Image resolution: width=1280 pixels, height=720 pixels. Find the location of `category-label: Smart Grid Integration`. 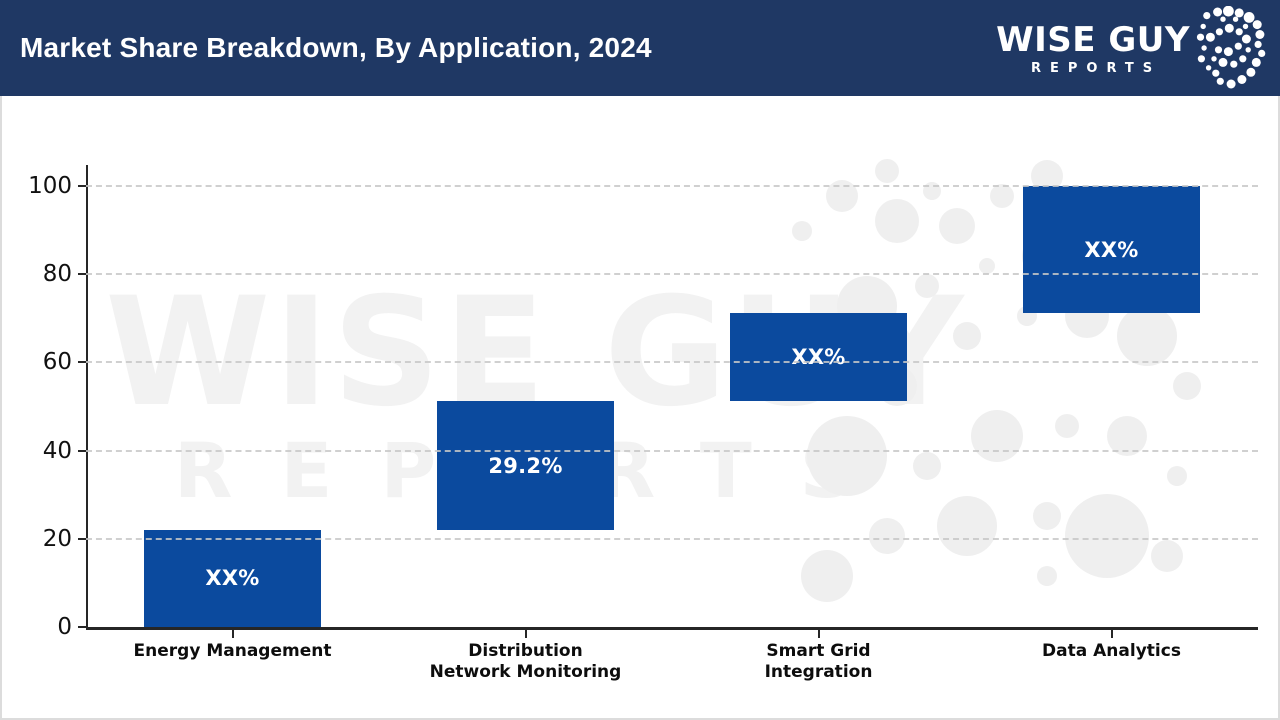

category-label: Smart Grid Integration is located at coordinates (818, 662).